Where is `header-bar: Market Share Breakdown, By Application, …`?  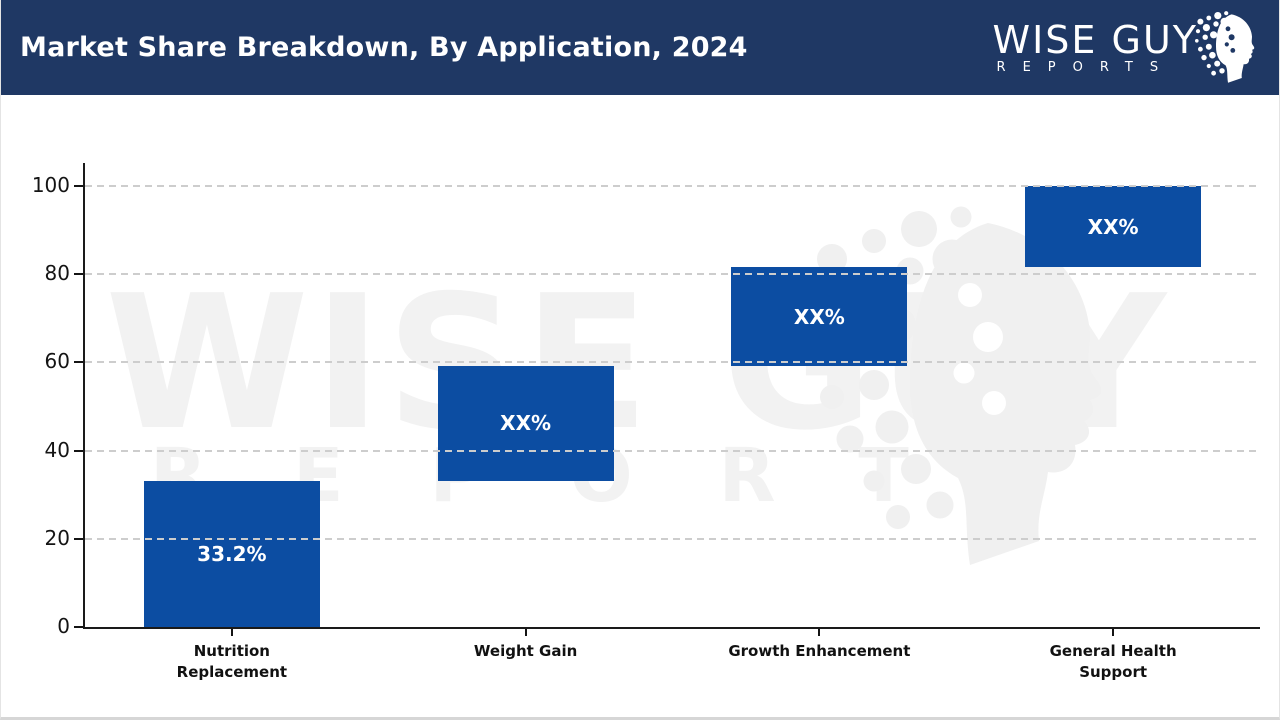 header-bar: Market Share Breakdown, By Application, … is located at coordinates (640, 47).